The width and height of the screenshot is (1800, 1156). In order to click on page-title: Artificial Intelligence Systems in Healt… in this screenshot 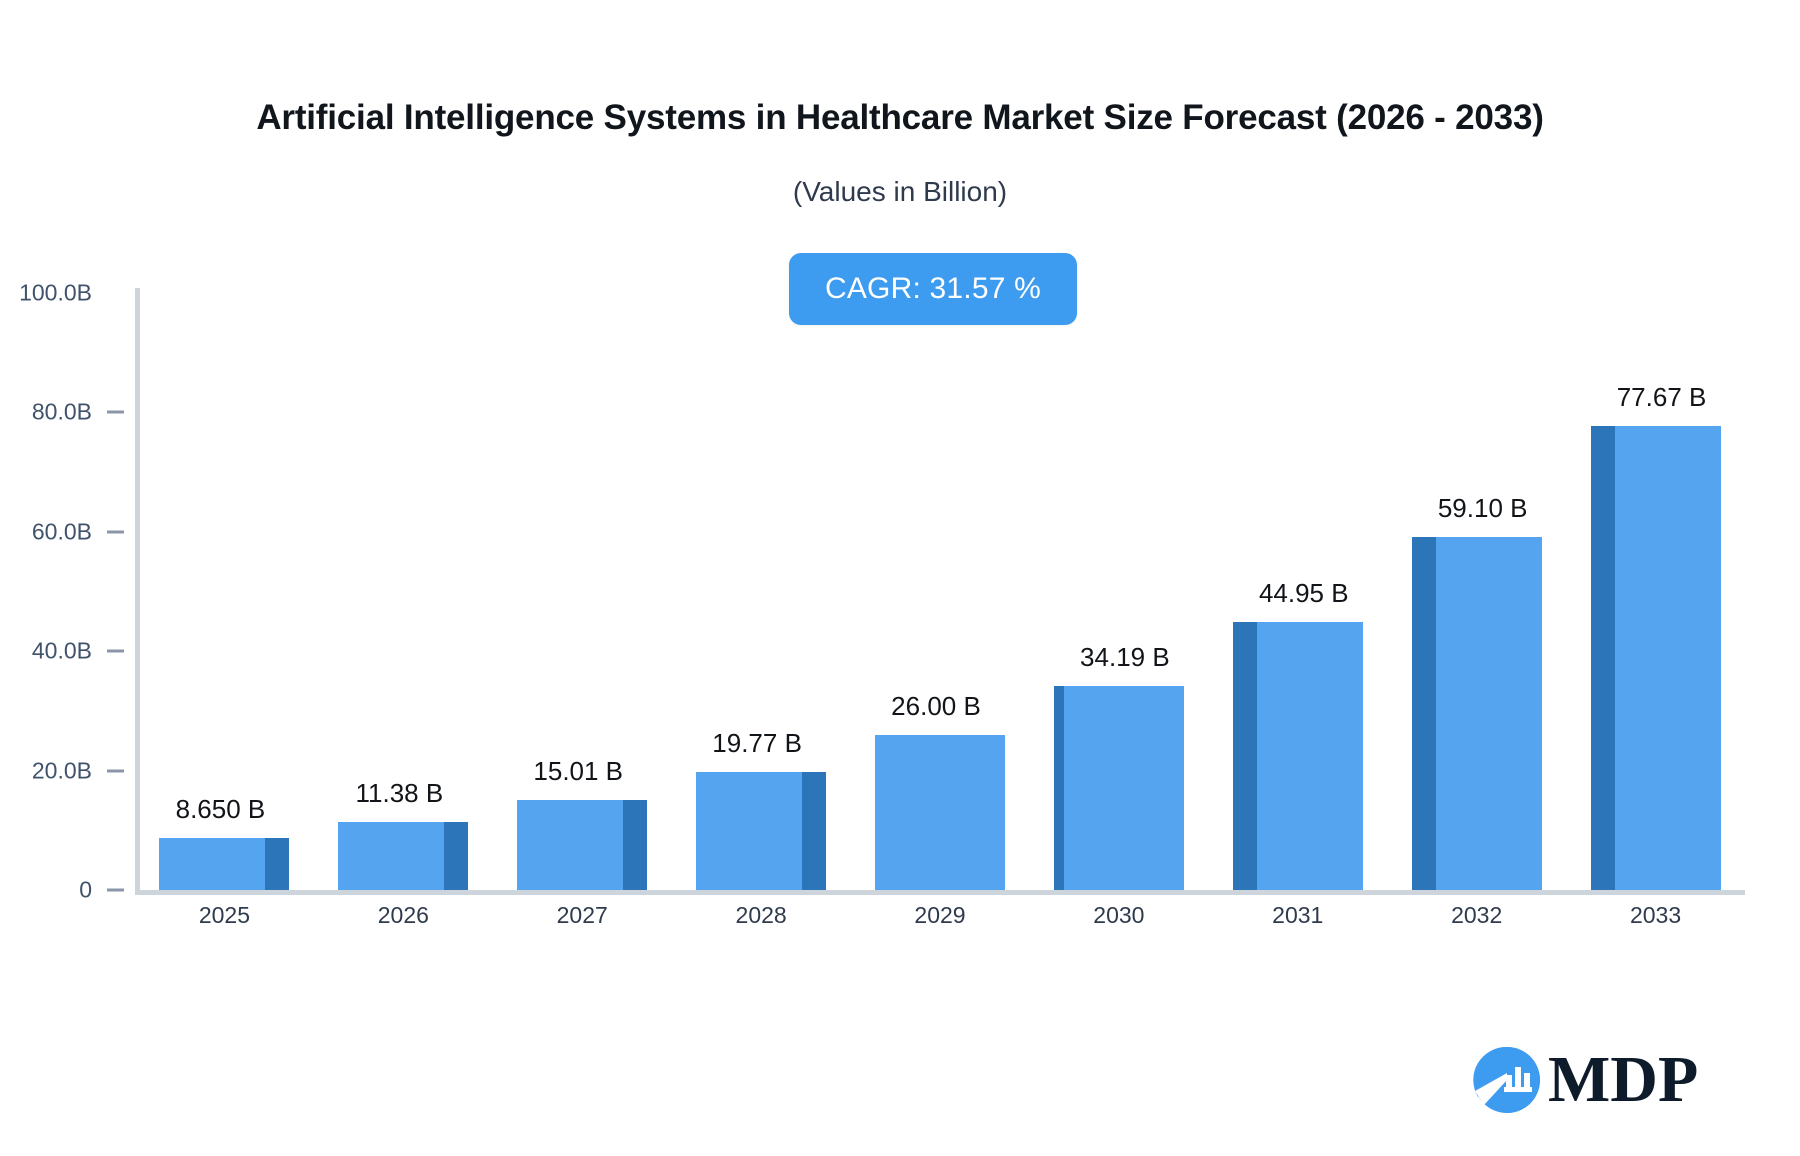, I will do `click(900, 117)`.